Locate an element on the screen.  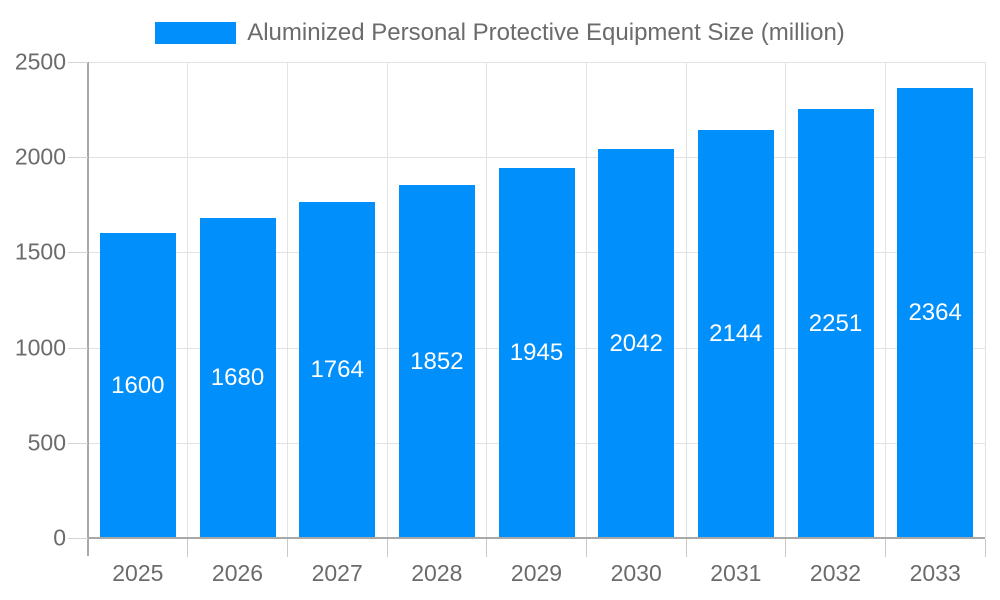
bar-value-label: 1764 is located at coordinates (337, 370).